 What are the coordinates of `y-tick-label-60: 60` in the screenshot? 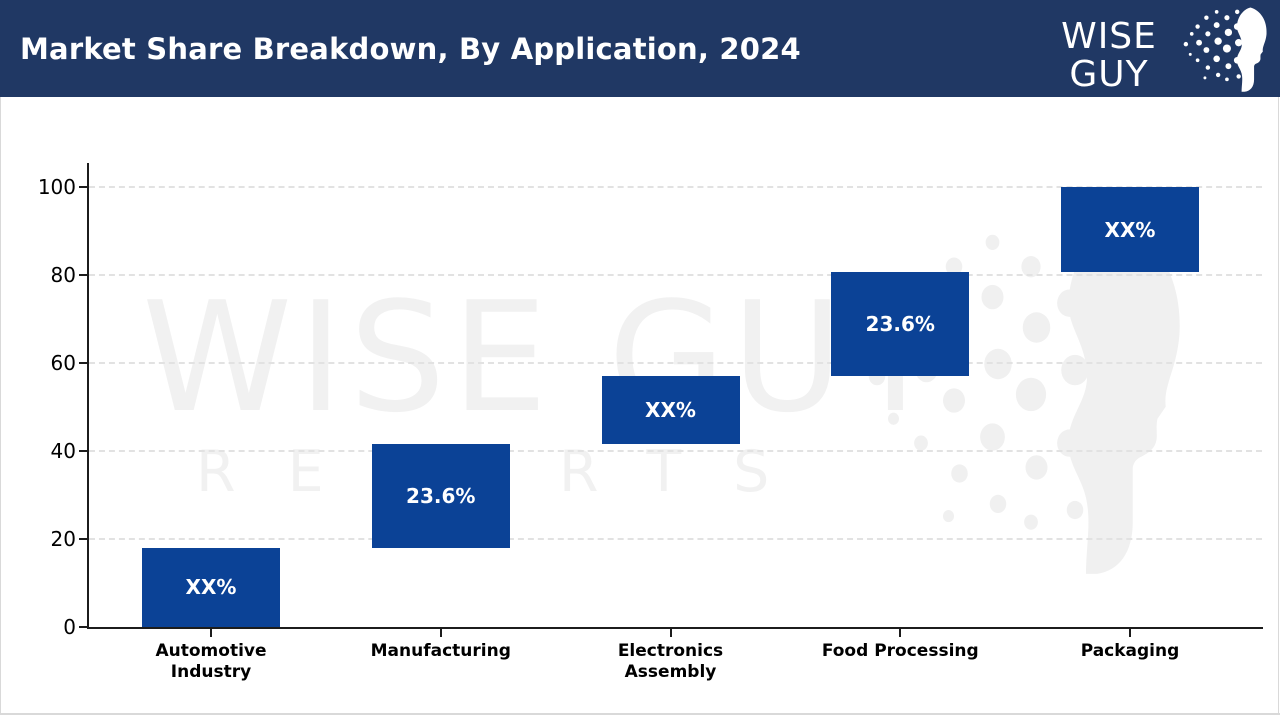 It's located at (63, 363).